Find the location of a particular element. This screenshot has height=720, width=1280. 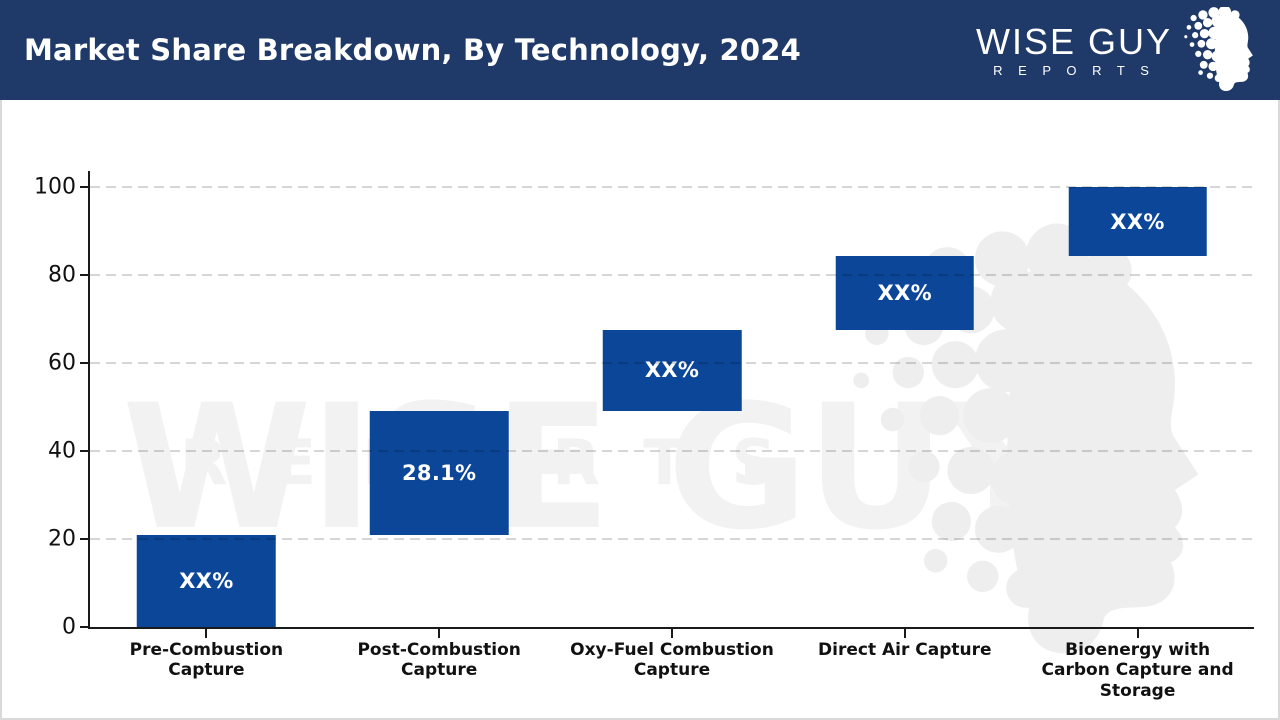

logo-text: WISE GUY R E P O R T S is located at coordinates (1073, 49).